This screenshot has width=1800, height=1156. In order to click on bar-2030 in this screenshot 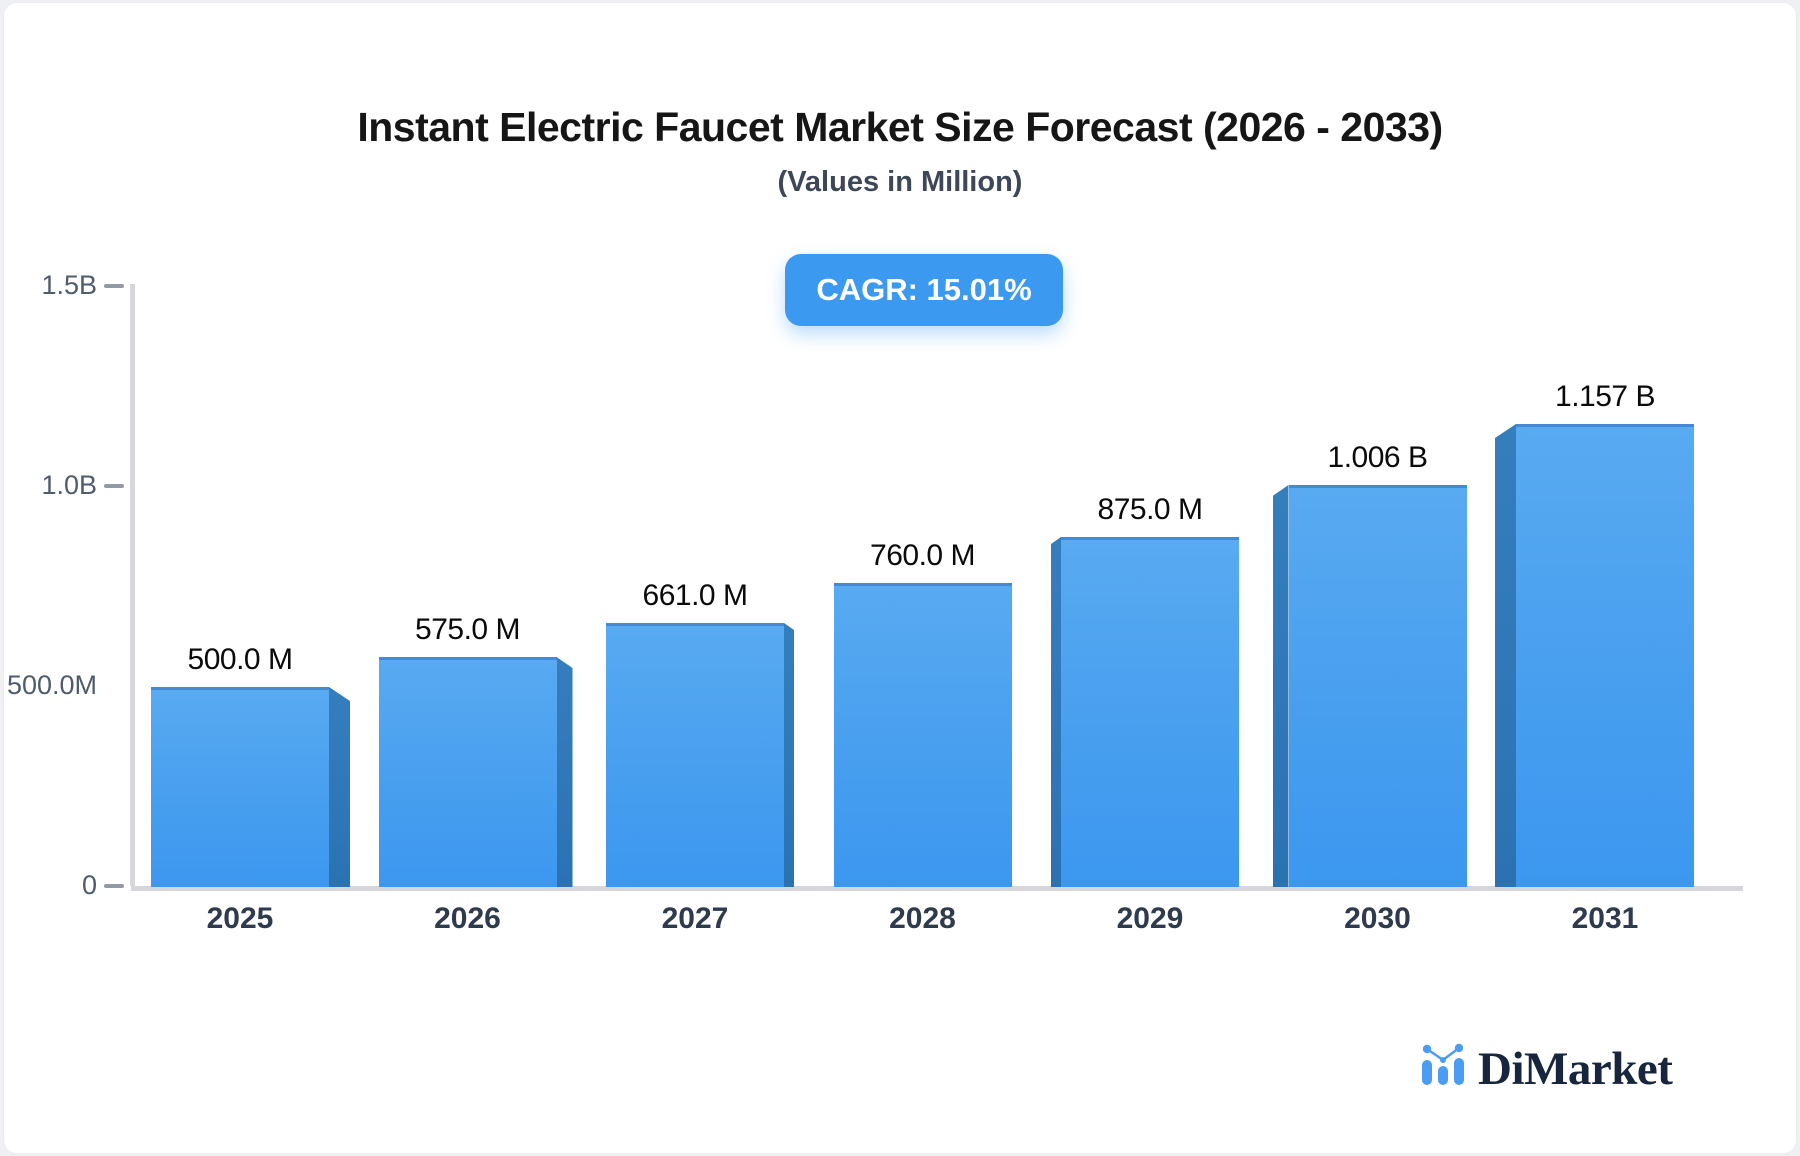, I will do `click(1377, 686)`.